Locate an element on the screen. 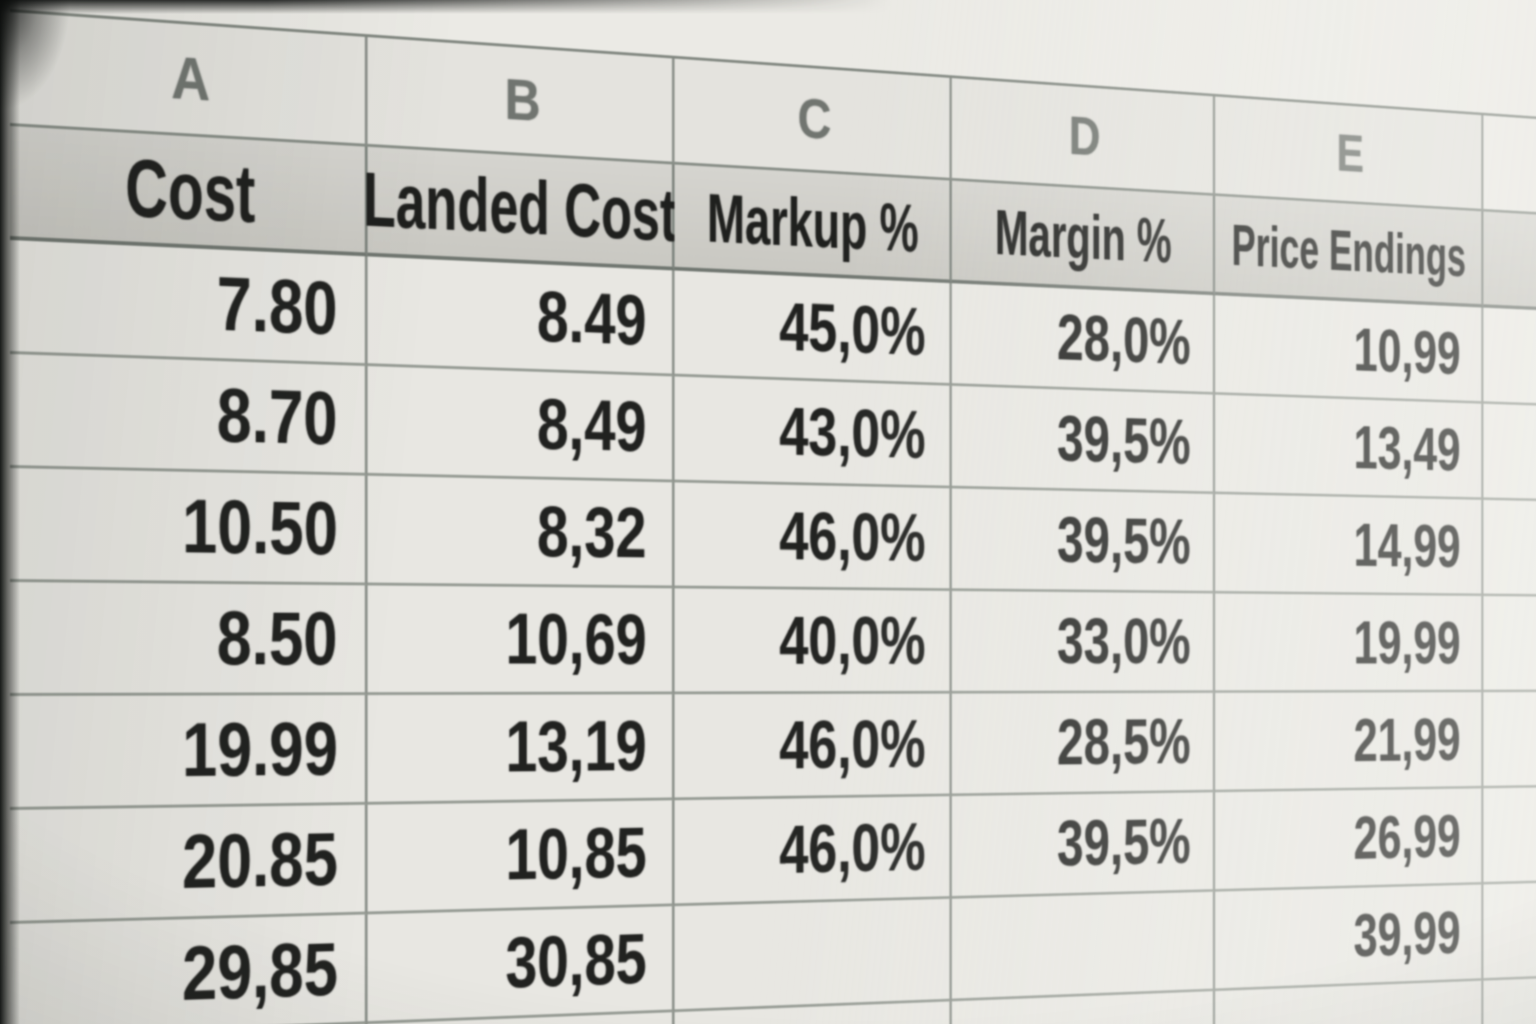 The height and width of the screenshot is (1024, 1536). cell-e2: 10,99 is located at coordinates (1349, 349).